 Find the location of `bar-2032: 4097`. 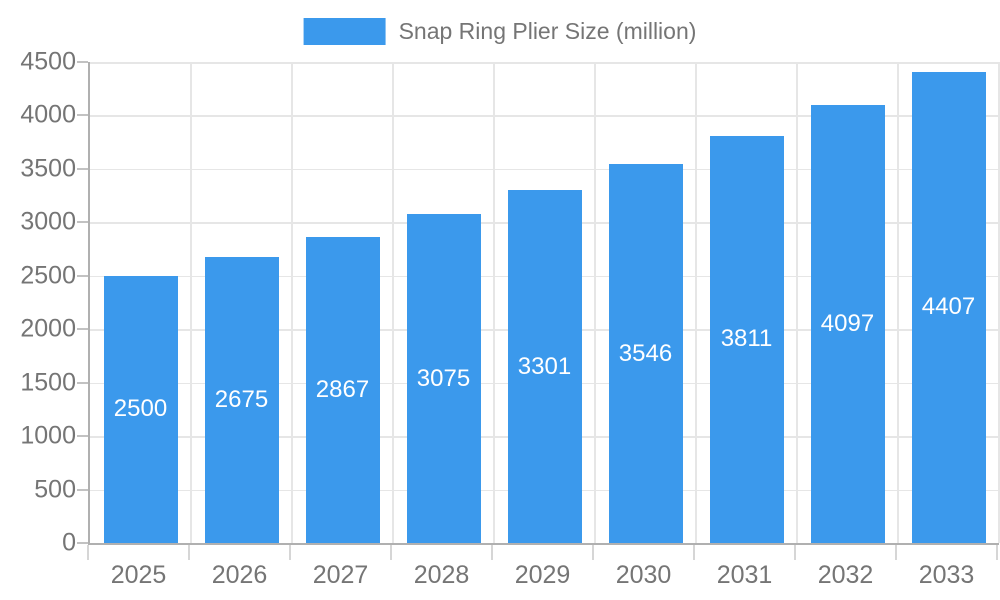

bar-2032: 4097 is located at coordinates (847, 324).